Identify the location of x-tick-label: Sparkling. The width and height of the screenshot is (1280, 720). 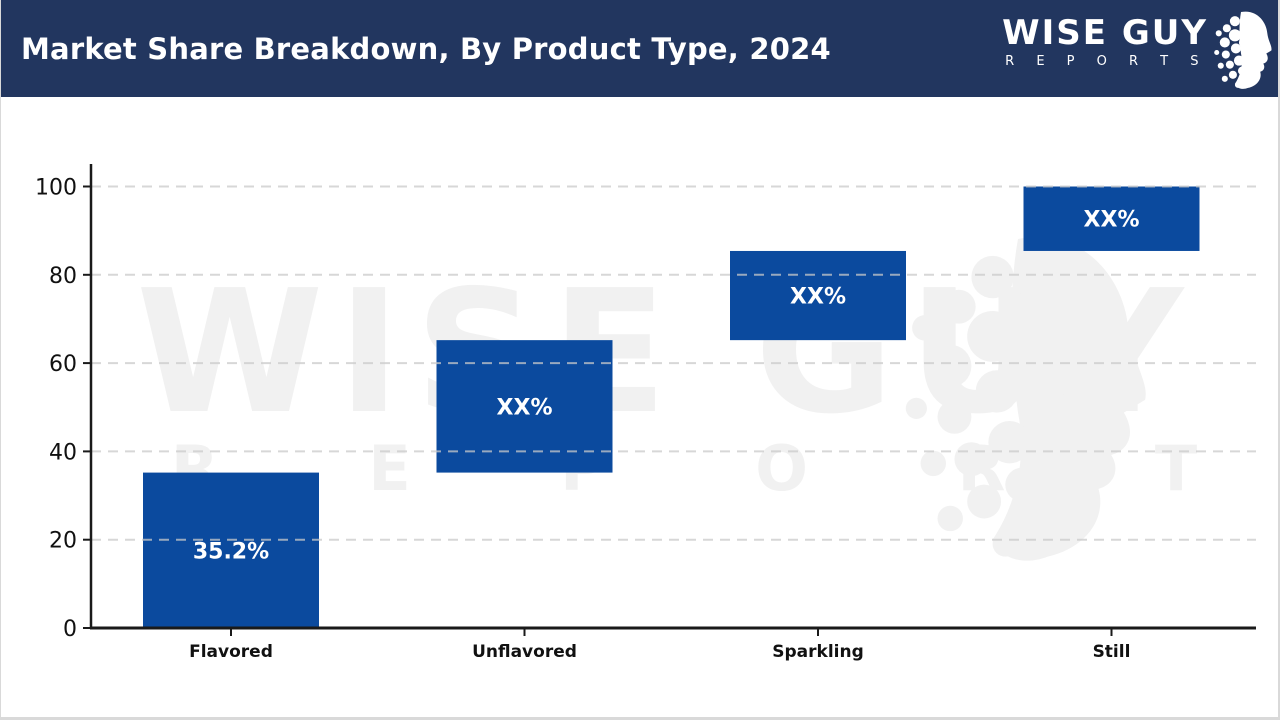
(818, 652).